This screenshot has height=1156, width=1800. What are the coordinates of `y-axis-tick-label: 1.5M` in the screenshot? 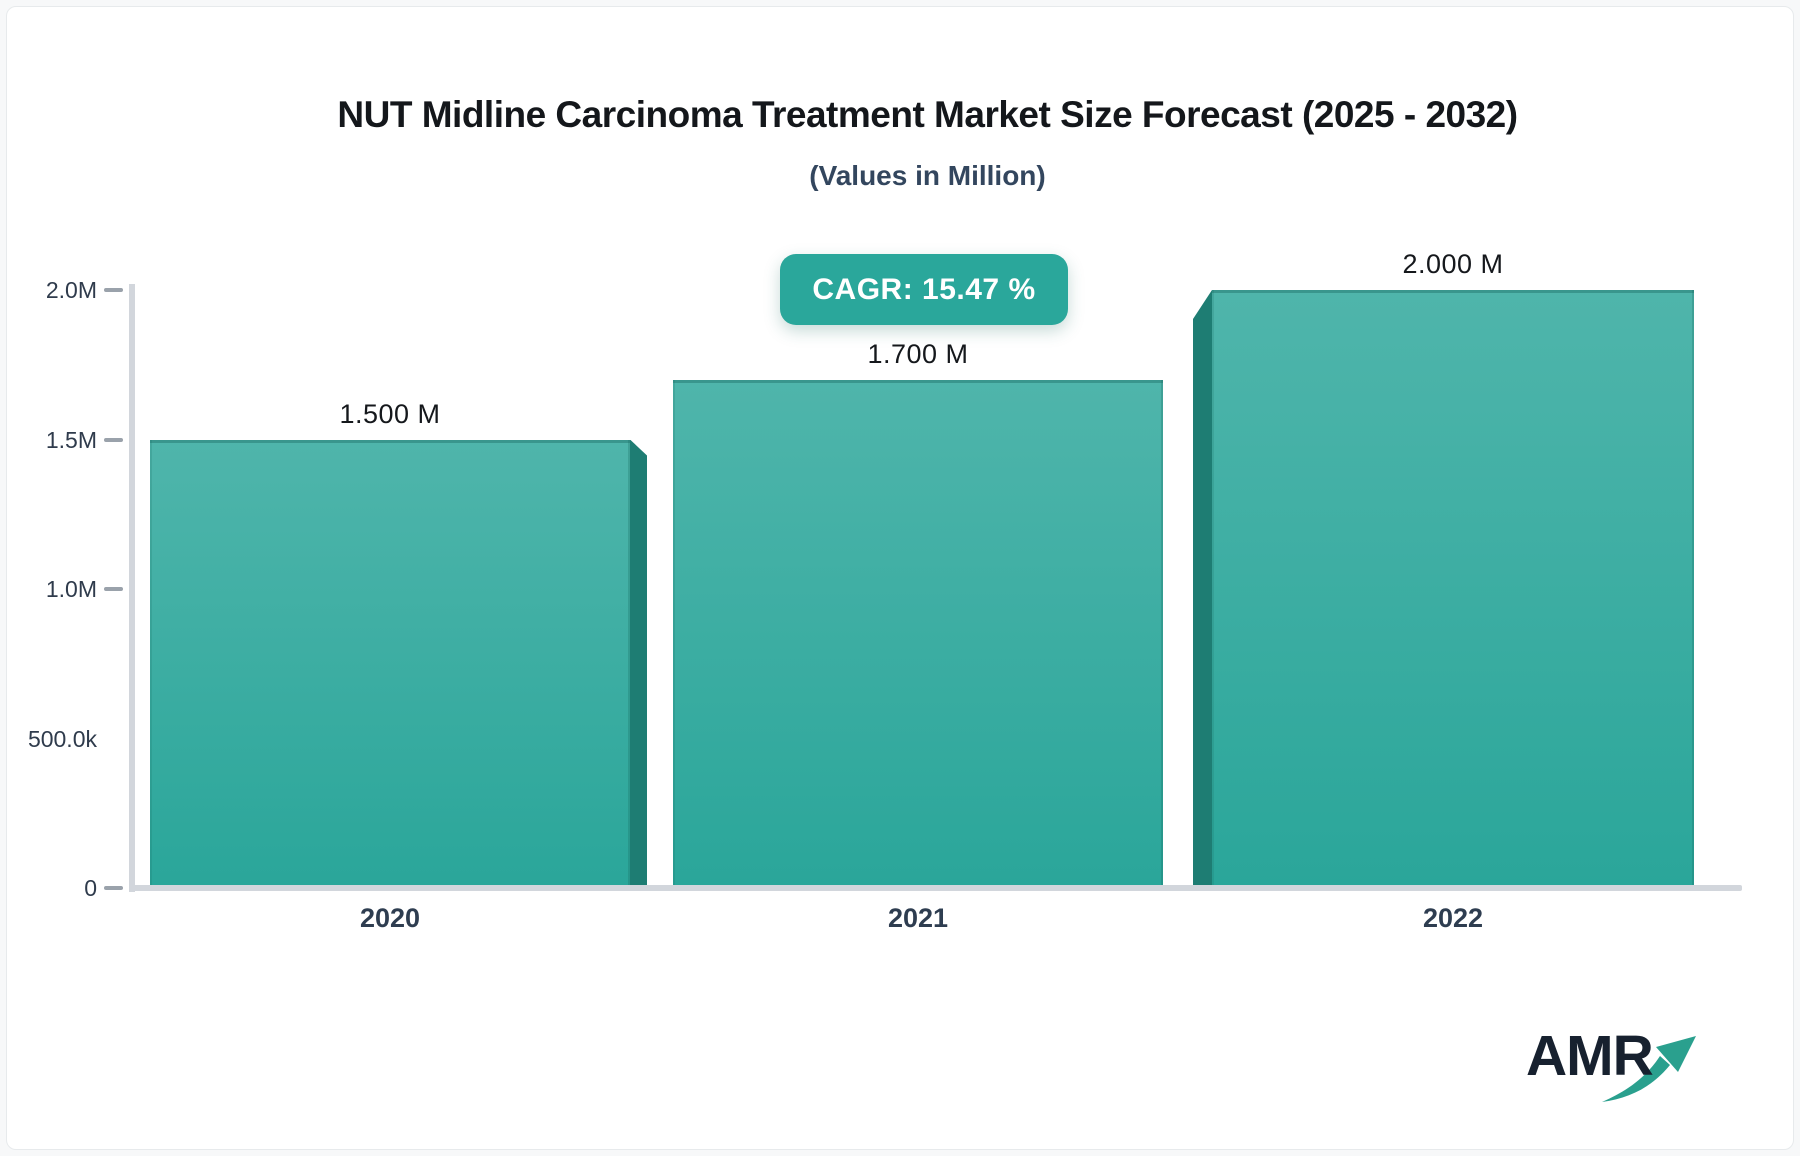 It's located at (71, 439).